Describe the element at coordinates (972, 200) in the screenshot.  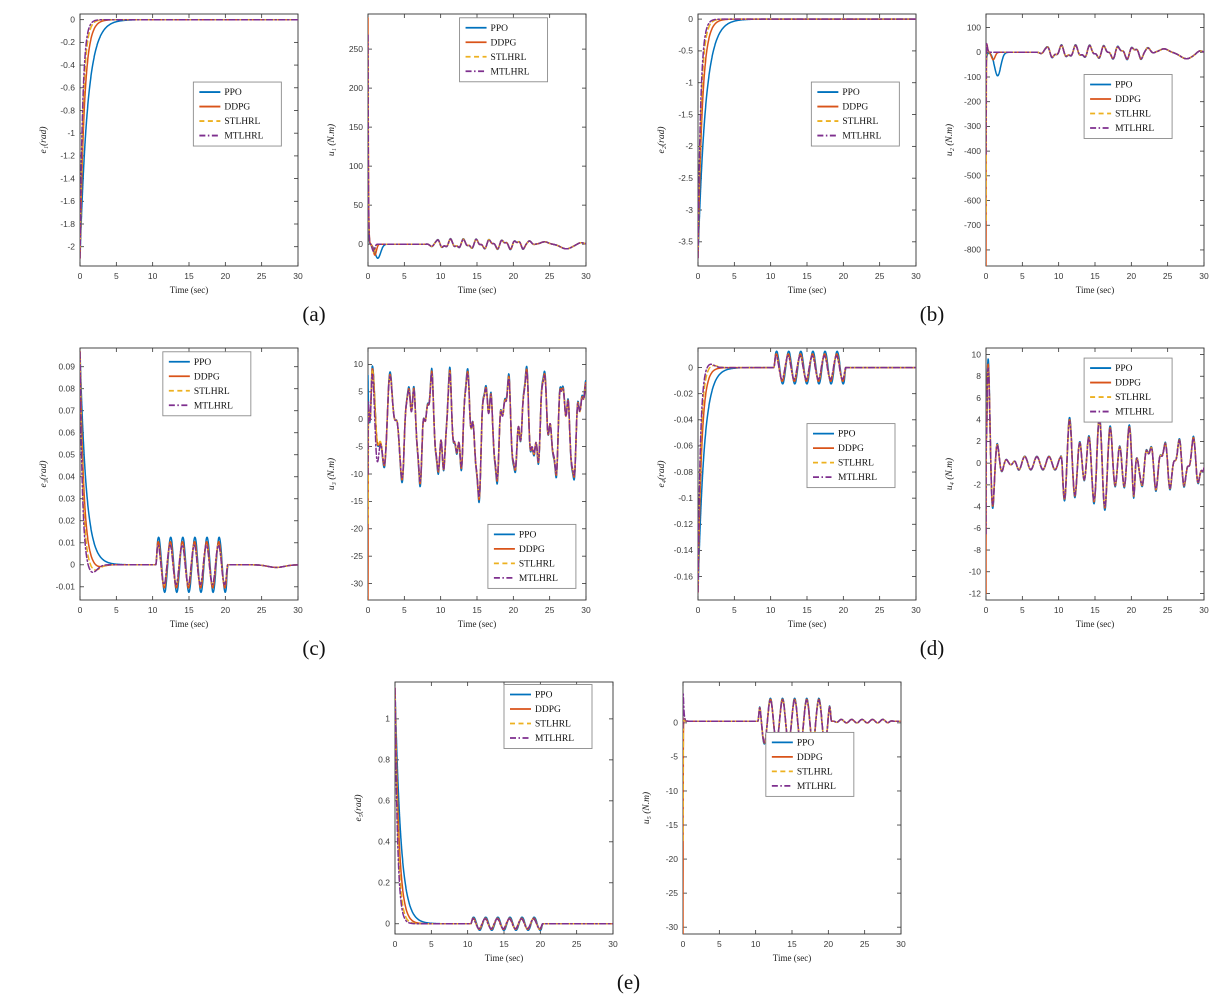
I see `y-tick-label: -600` at that location.